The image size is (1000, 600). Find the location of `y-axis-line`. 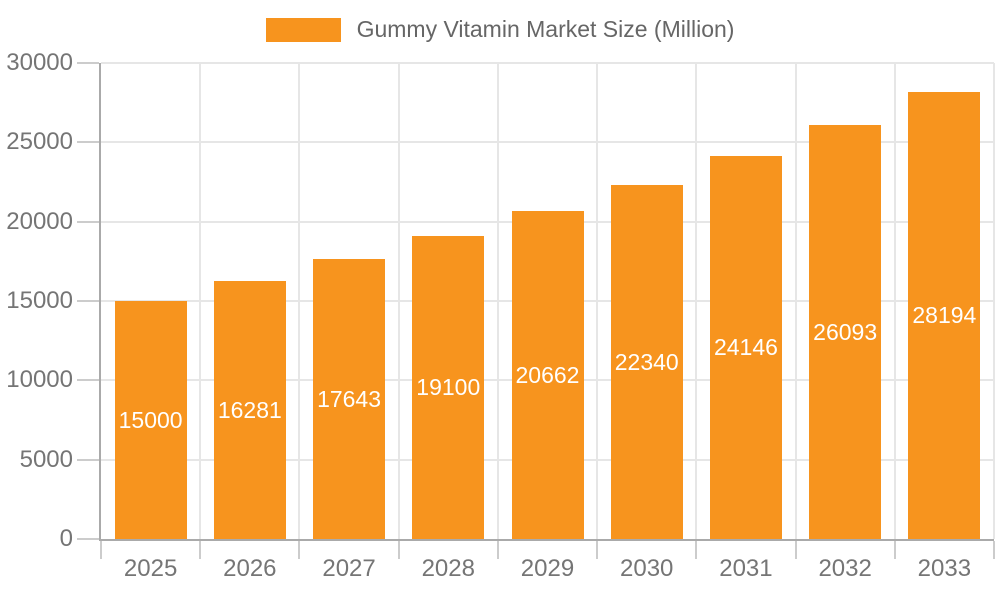

y-axis-line is located at coordinates (100, 301).